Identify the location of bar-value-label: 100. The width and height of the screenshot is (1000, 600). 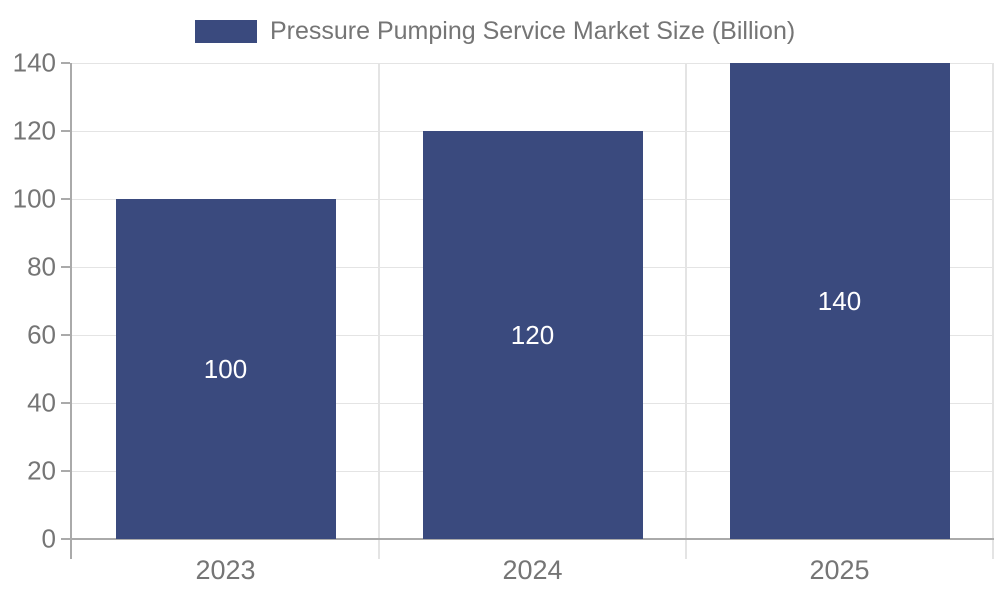
(225, 369).